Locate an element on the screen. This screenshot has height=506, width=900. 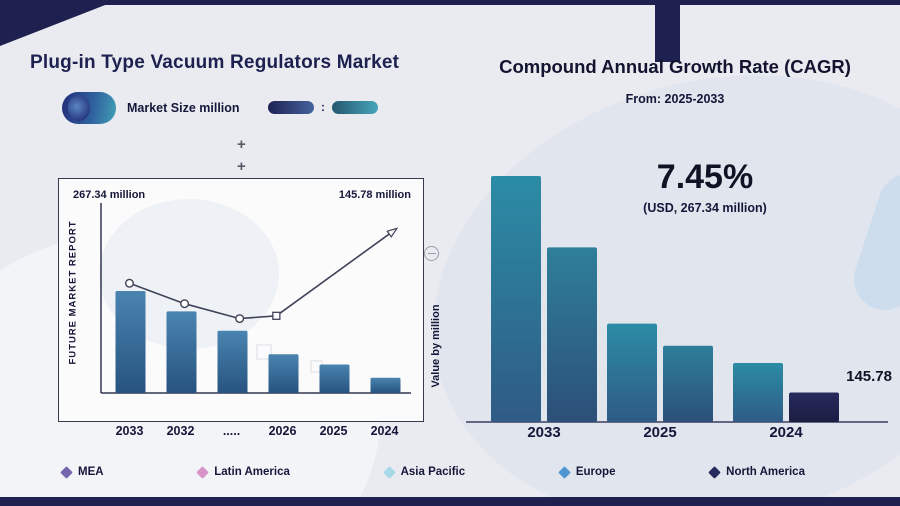
decor-corner-shape is located at coordinates (59, 23).